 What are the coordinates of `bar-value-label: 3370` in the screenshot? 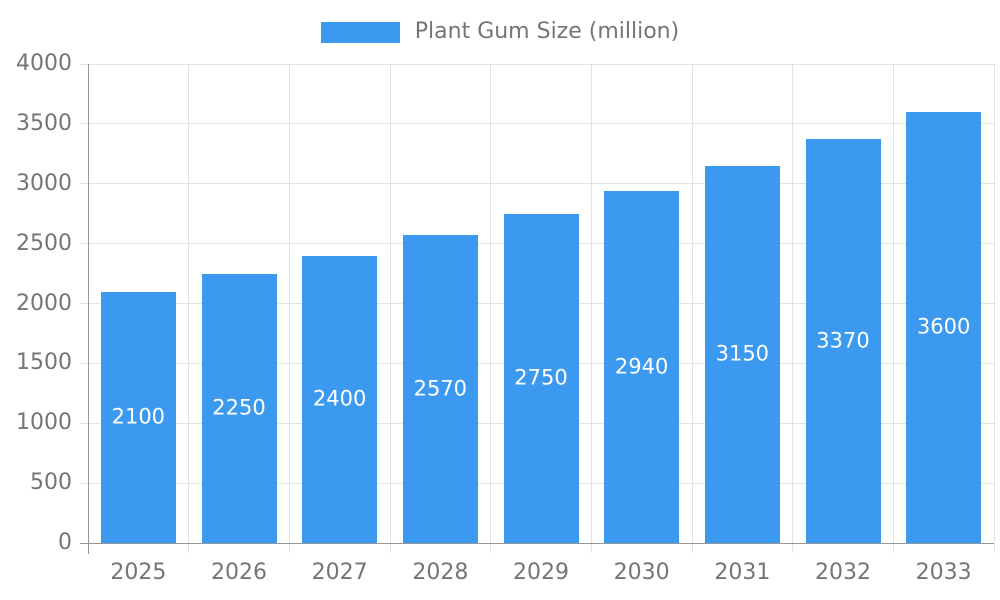 It's located at (843, 340).